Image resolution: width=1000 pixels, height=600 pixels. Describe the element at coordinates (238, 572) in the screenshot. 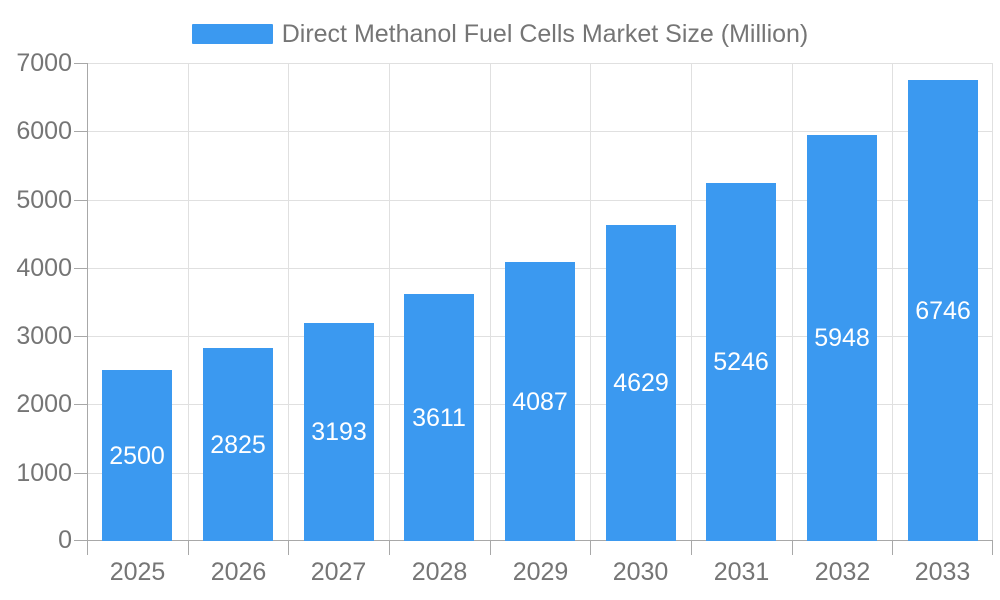

I see `x-tick-label: 2026` at that location.